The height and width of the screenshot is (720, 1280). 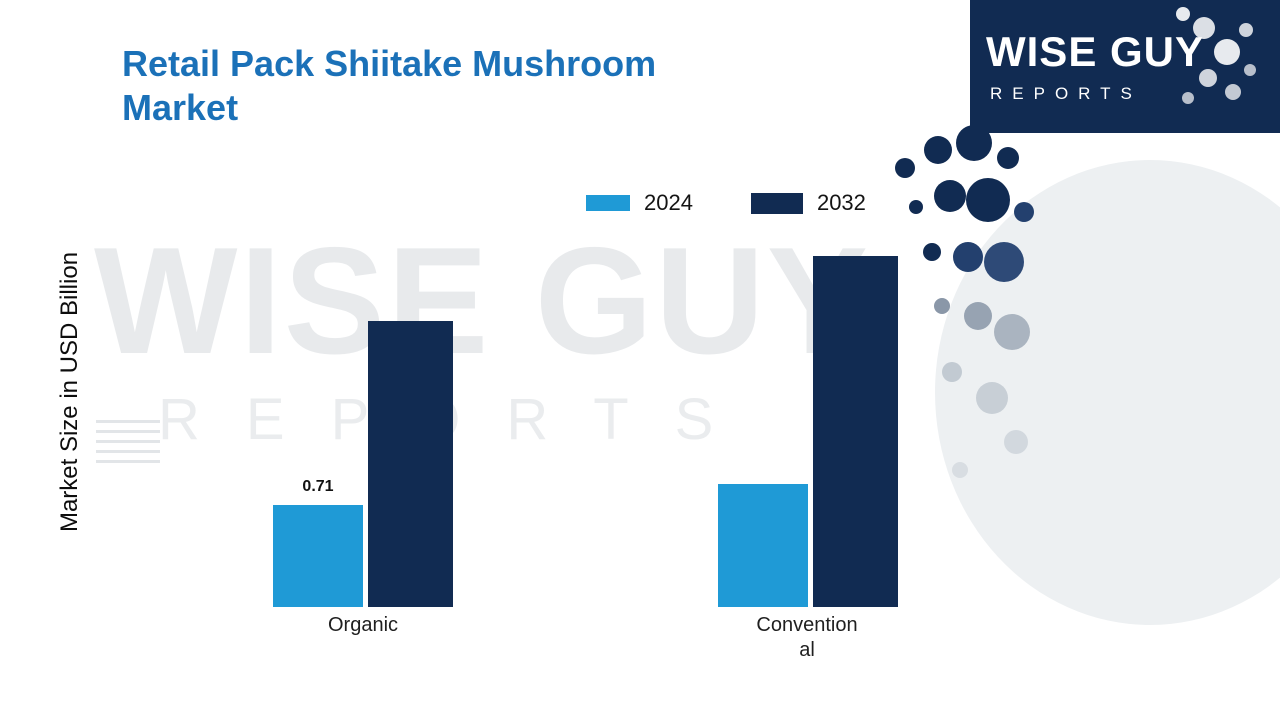 I want to click on organic-2032-bar, so click(x=410, y=464).